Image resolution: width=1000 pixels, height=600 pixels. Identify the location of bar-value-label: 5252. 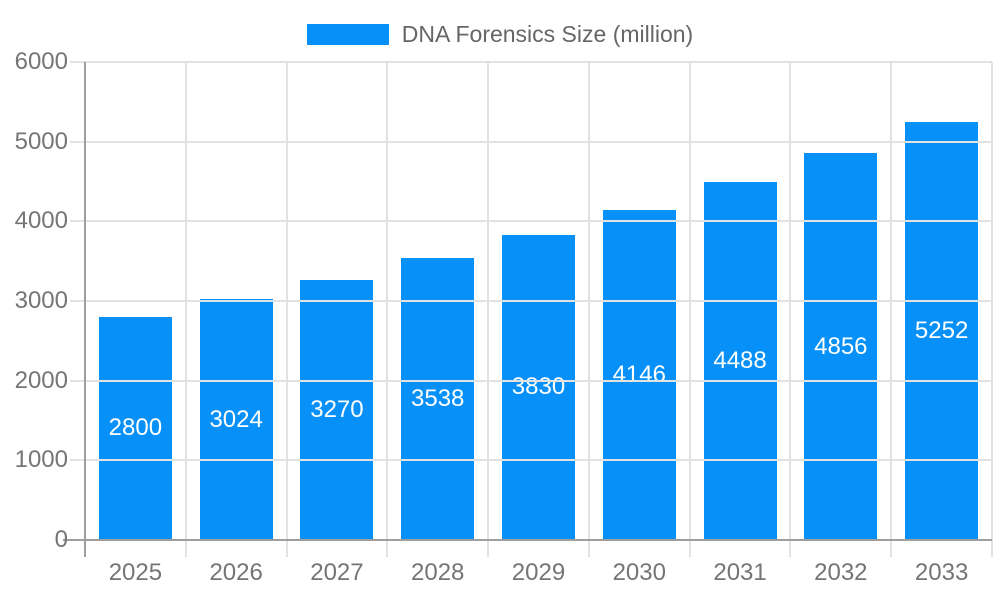
(941, 330).